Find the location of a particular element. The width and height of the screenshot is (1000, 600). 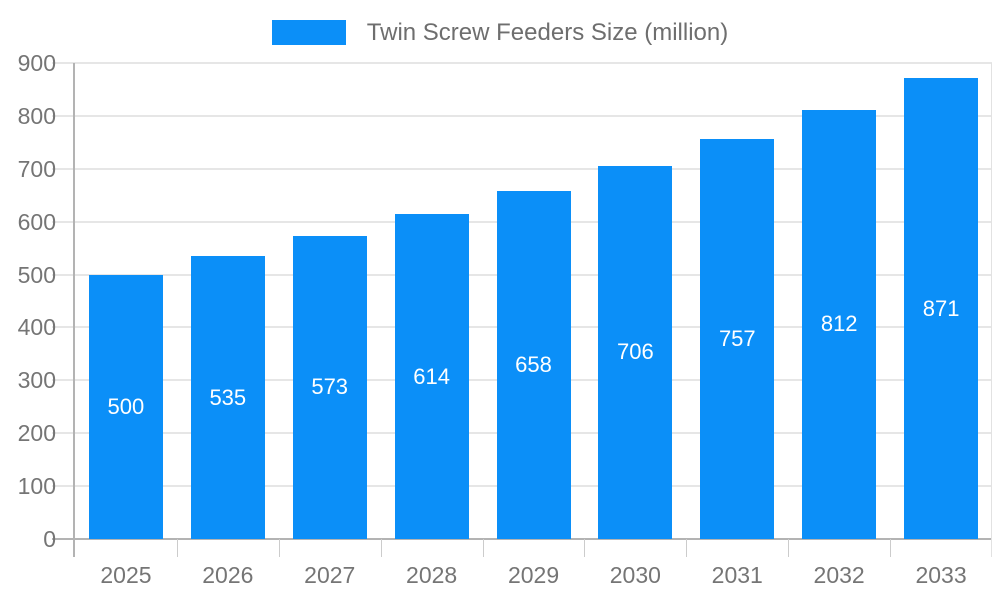

legend-label: Twin Screw Feeders Size (million) is located at coordinates (547, 32).